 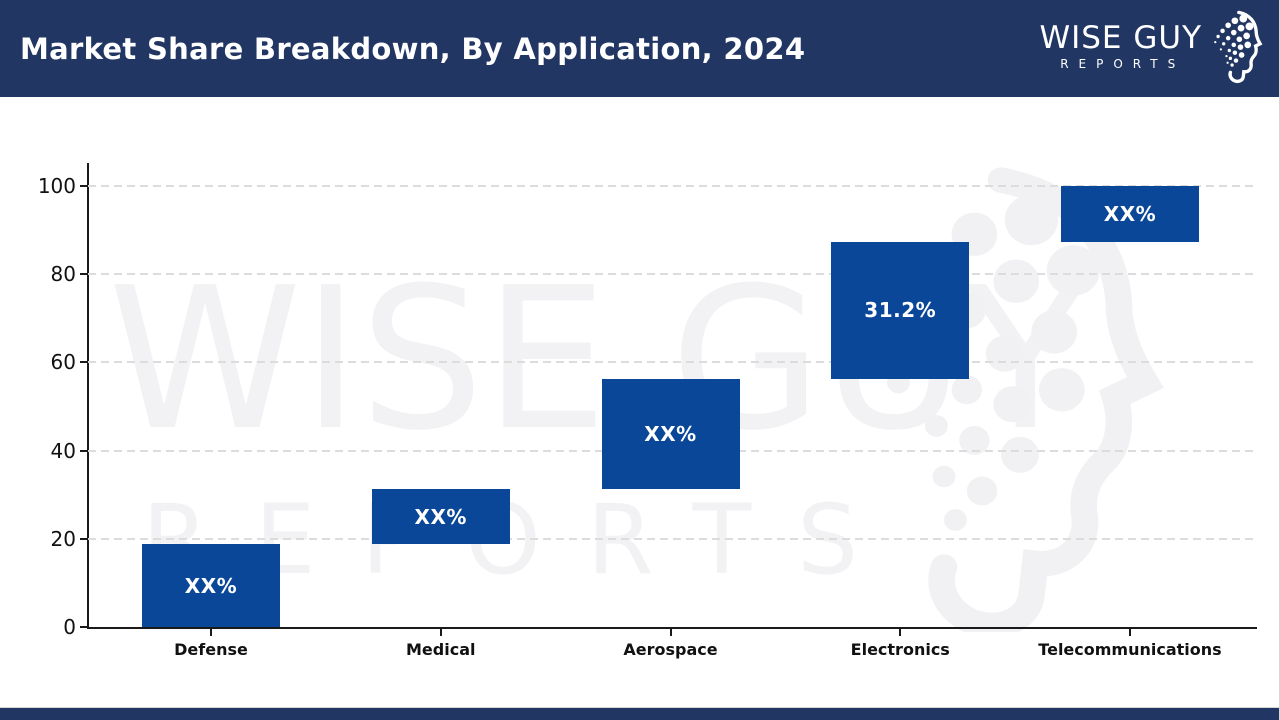 What do you see at coordinates (670, 649) in the screenshot?
I see `x-category-label: Aerospace` at bounding box center [670, 649].